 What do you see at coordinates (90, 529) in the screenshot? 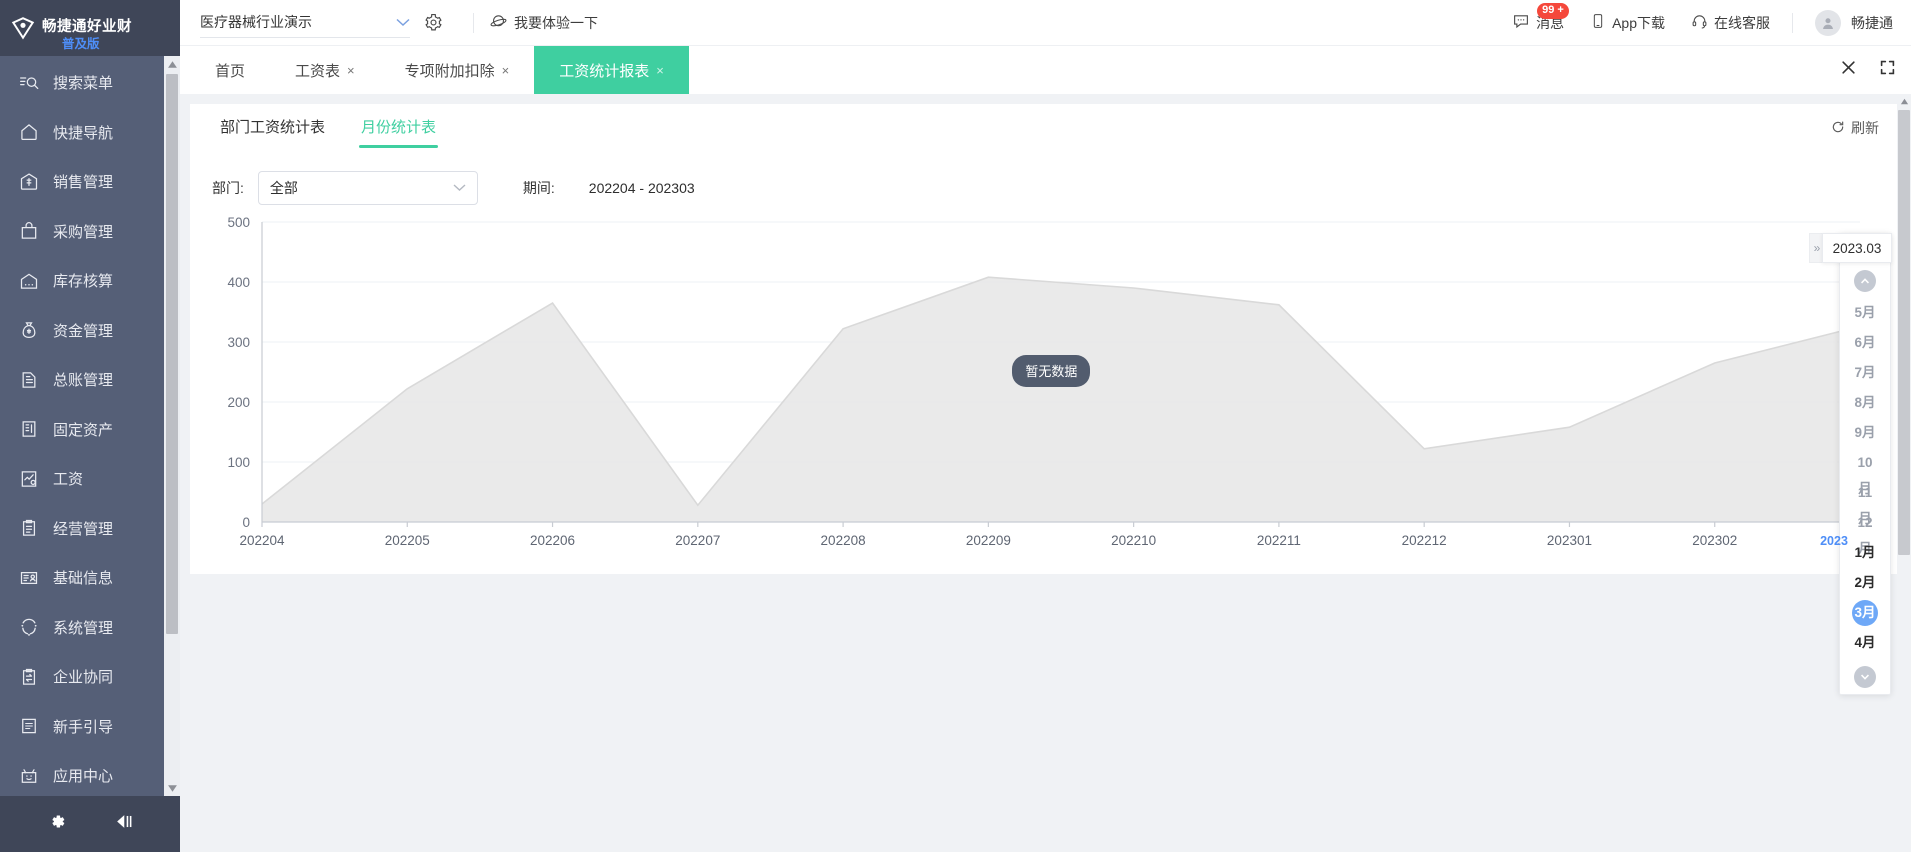
I see `sidebar-item-operations: 经营管理` at bounding box center [90, 529].